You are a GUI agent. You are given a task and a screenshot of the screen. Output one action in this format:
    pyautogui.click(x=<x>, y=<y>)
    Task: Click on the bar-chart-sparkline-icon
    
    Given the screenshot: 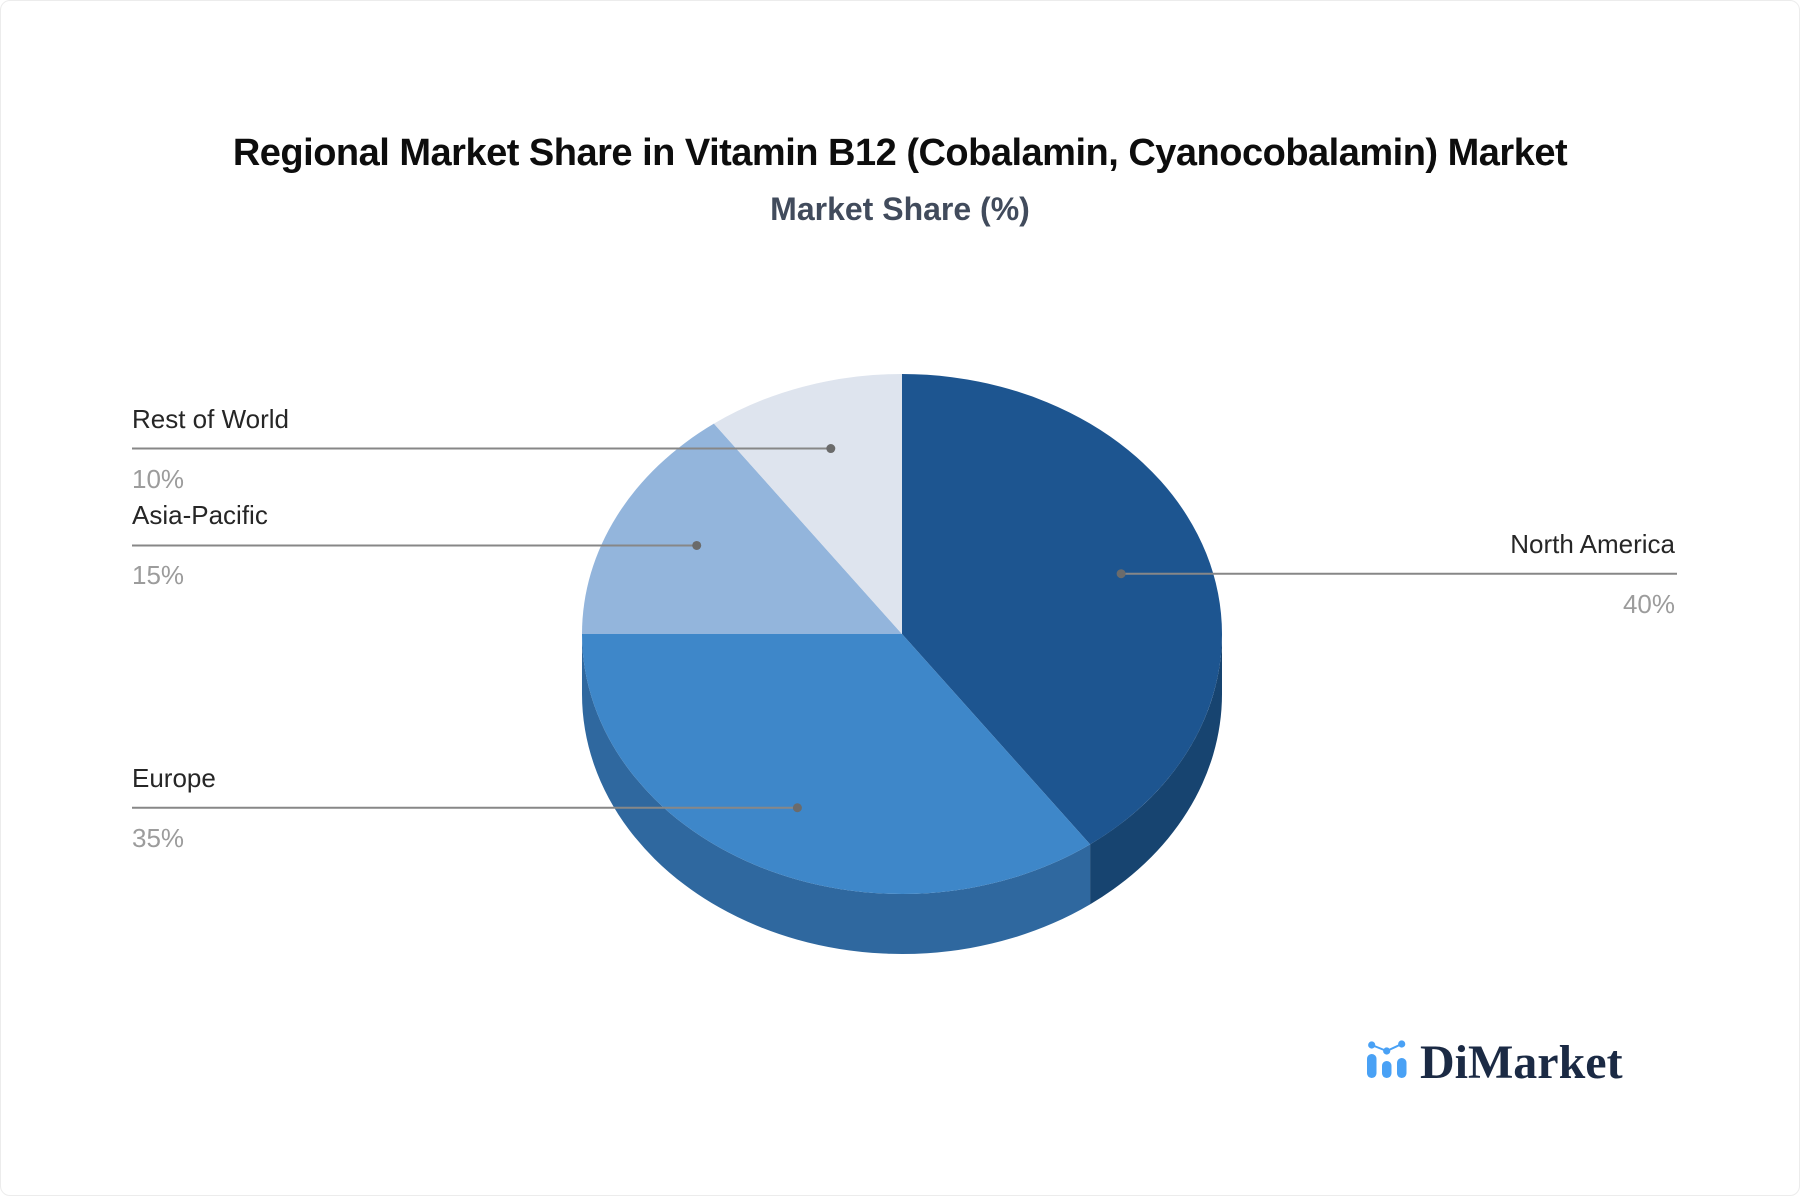 What is the action you would take?
    pyautogui.click(x=1387, y=1059)
    